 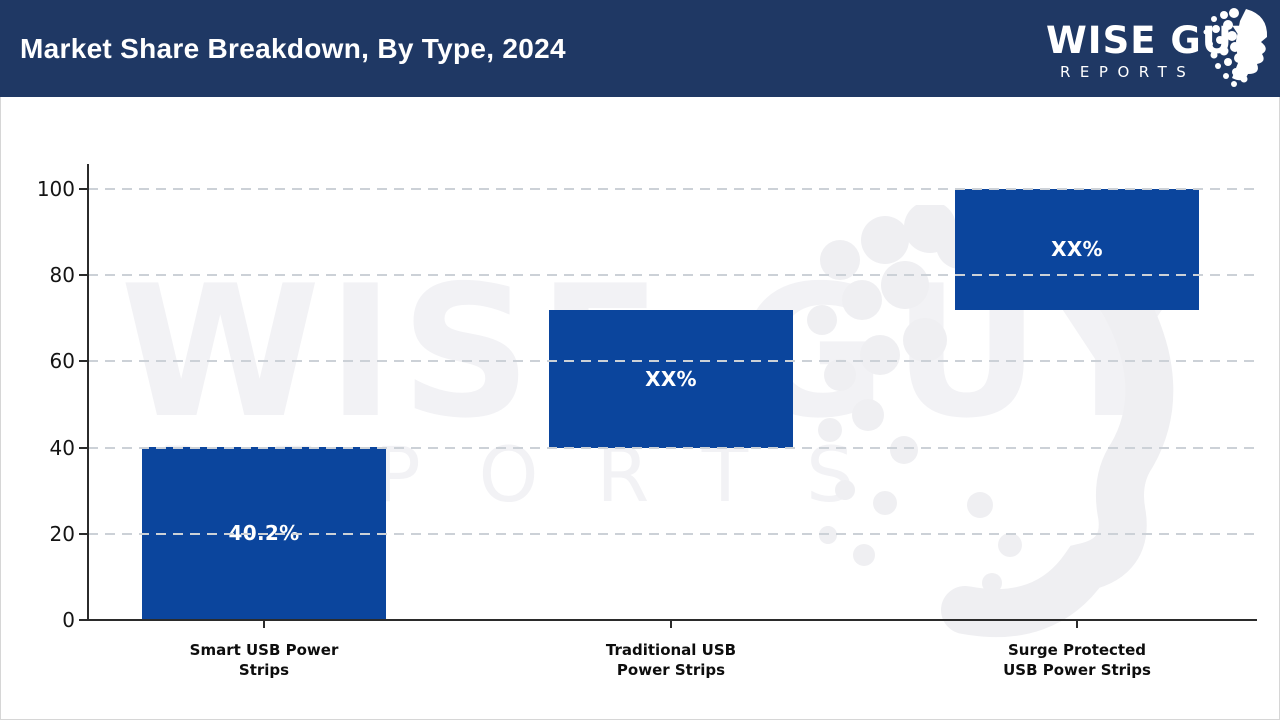 What do you see at coordinates (293, 48) in the screenshot?
I see `page-title: Market Share Breakdown, By Type, 2024` at bounding box center [293, 48].